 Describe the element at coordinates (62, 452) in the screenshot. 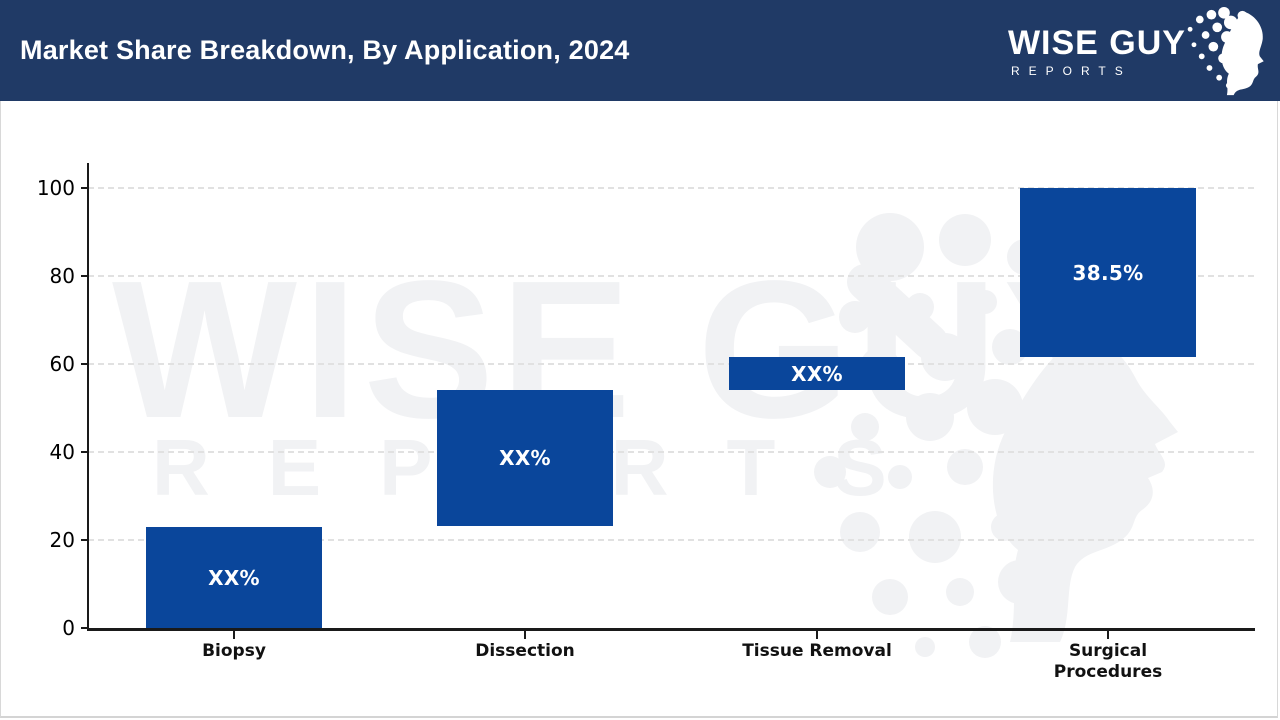

I see `y-tick-label-40: 40` at that location.